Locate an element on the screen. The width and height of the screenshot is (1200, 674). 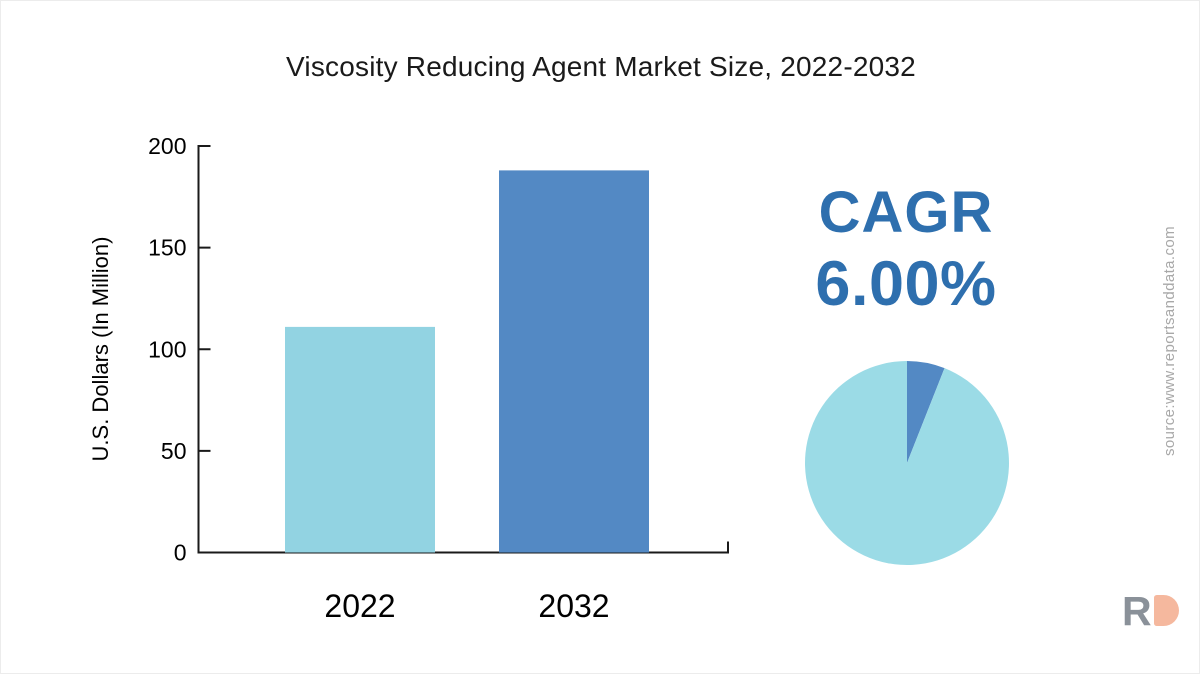
y-tick-label-50: 50 is located at coordinates (174, 451).